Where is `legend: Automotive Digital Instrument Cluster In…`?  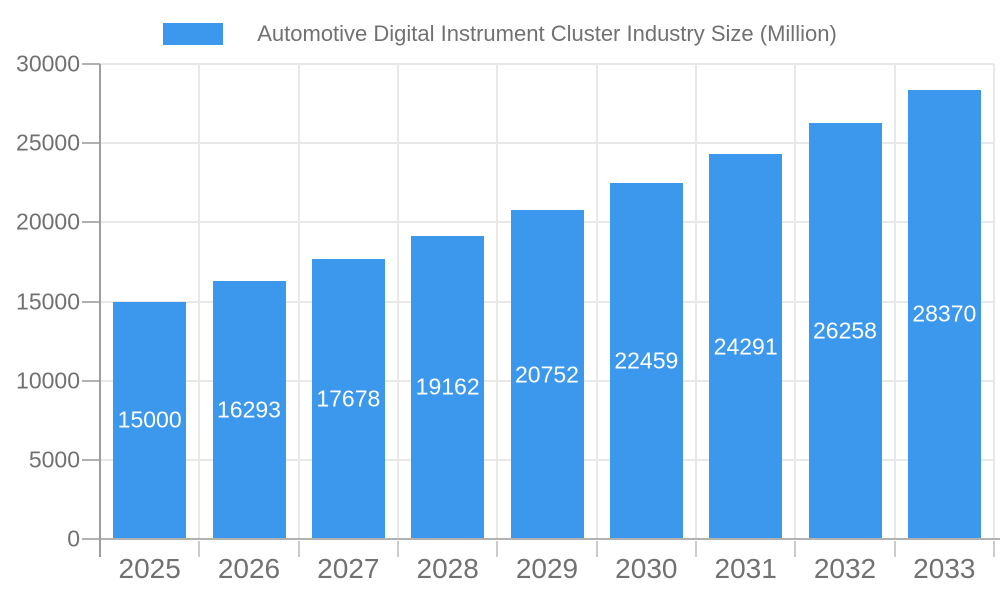 legend: Automotive Digital Instrument Cluster In… is located at coordinates (500, 34).